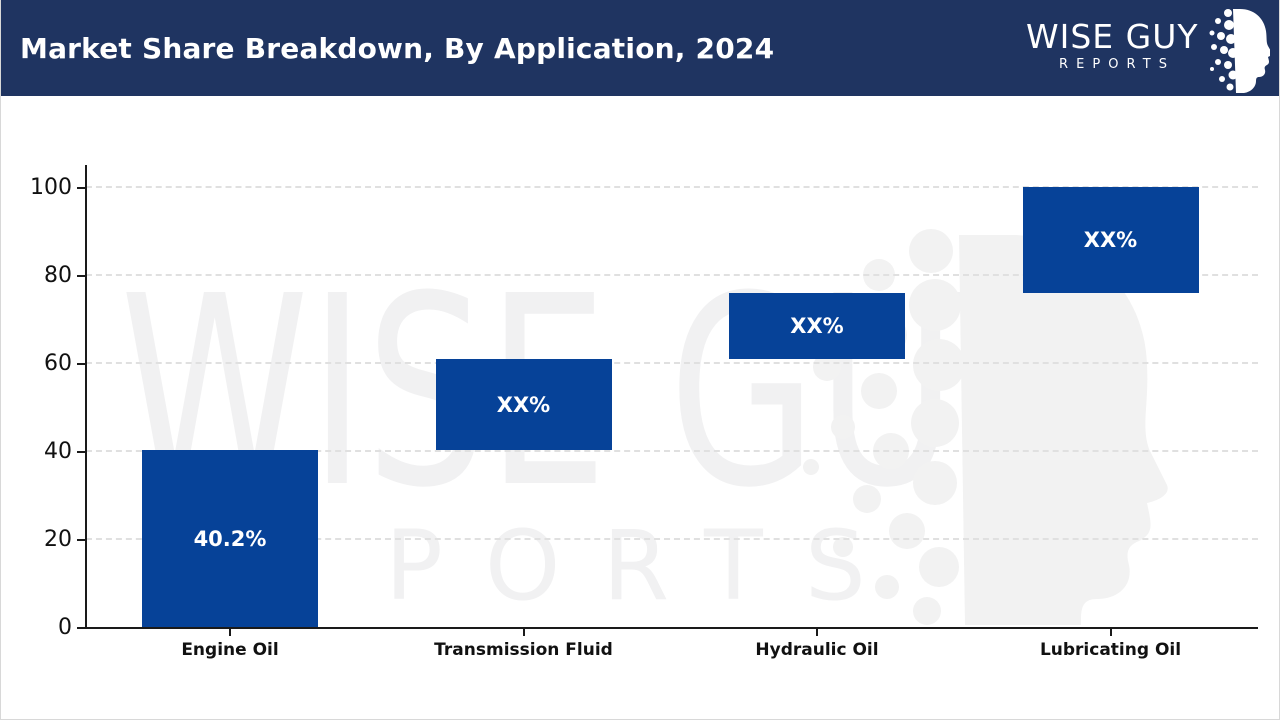  What do you see at coordinates (65, 627) in the screenshot?
I see `y-tick-label-0: 0` at bounding box center [65, 627].